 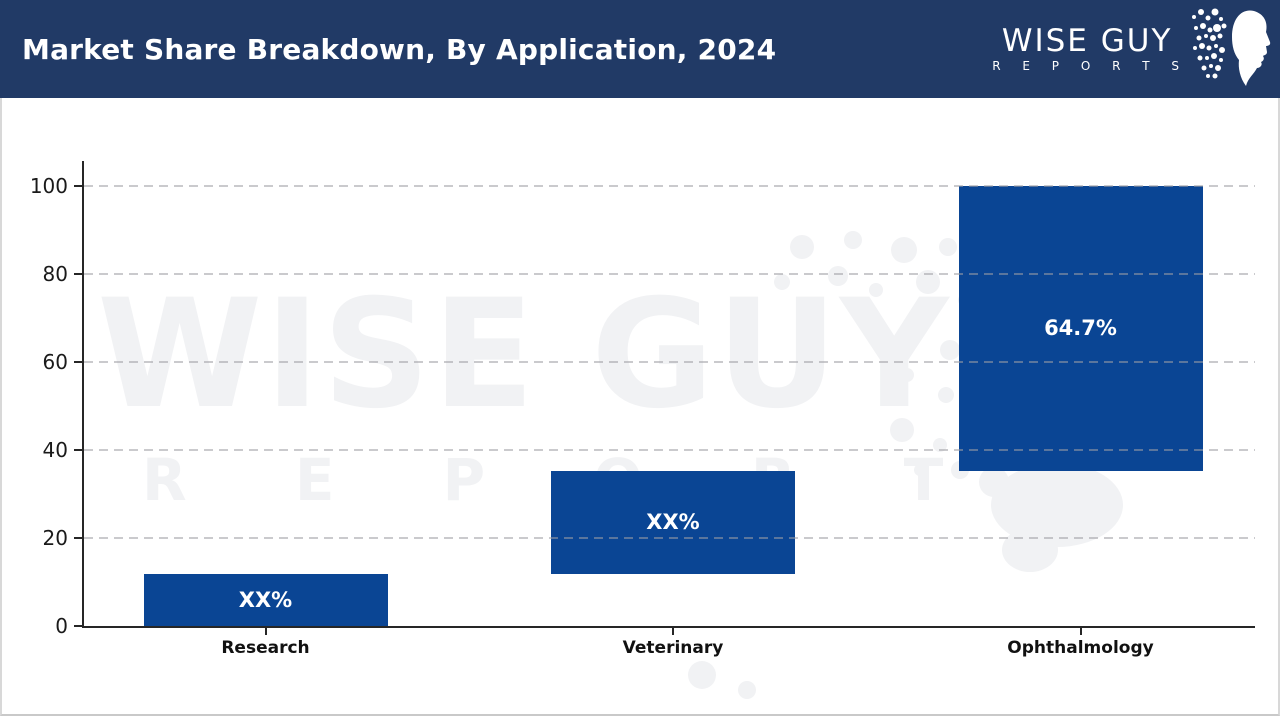 I want to click on wise-guy-reports-logo: WISE GUY R E P O R T S, so click(x=1129, y=49).